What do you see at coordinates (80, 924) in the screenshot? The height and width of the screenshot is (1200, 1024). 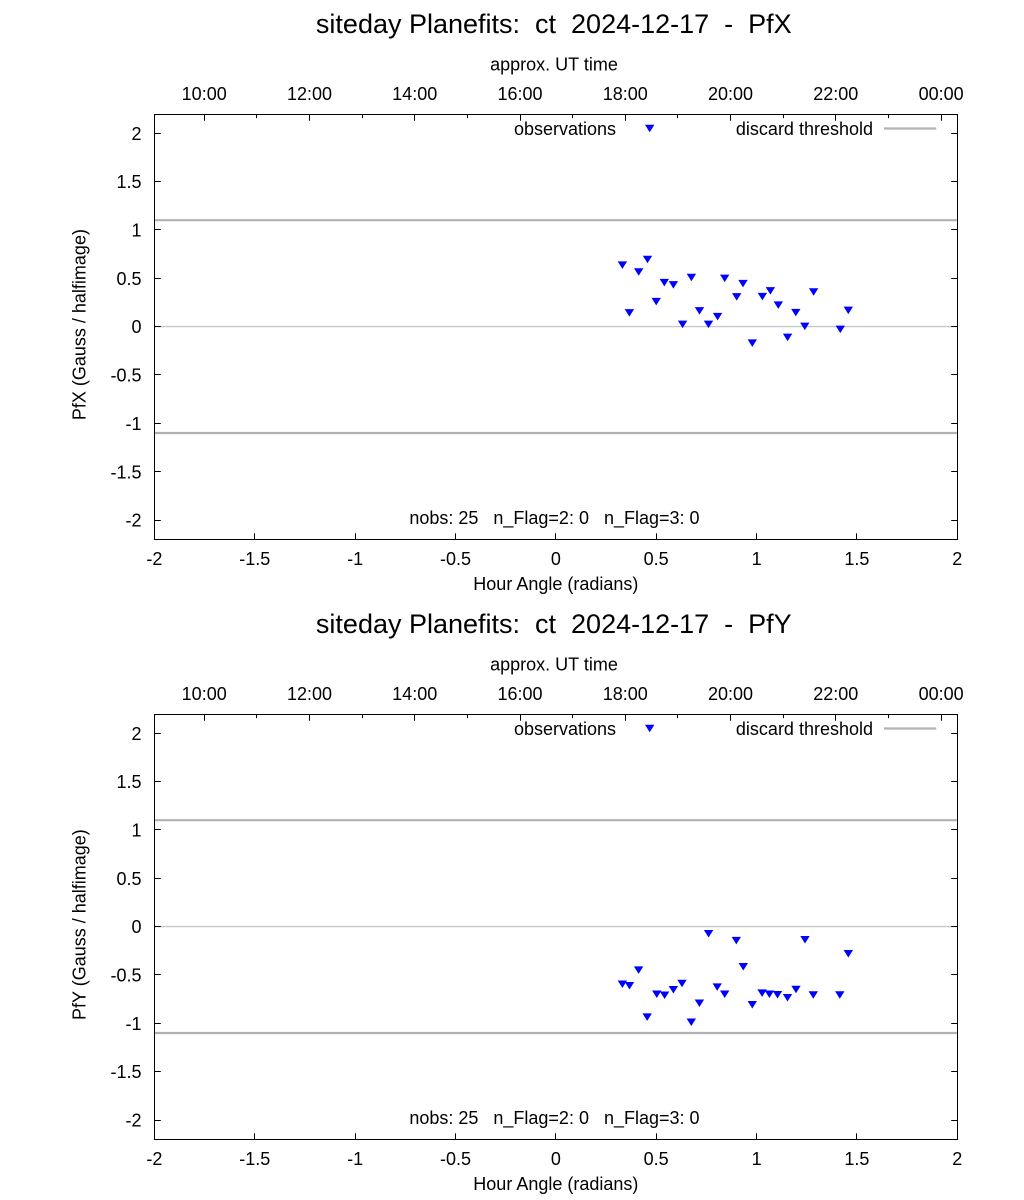 I see `svg-text: PfY (Gauss / halfimage)` at bounding box center [80, 924].